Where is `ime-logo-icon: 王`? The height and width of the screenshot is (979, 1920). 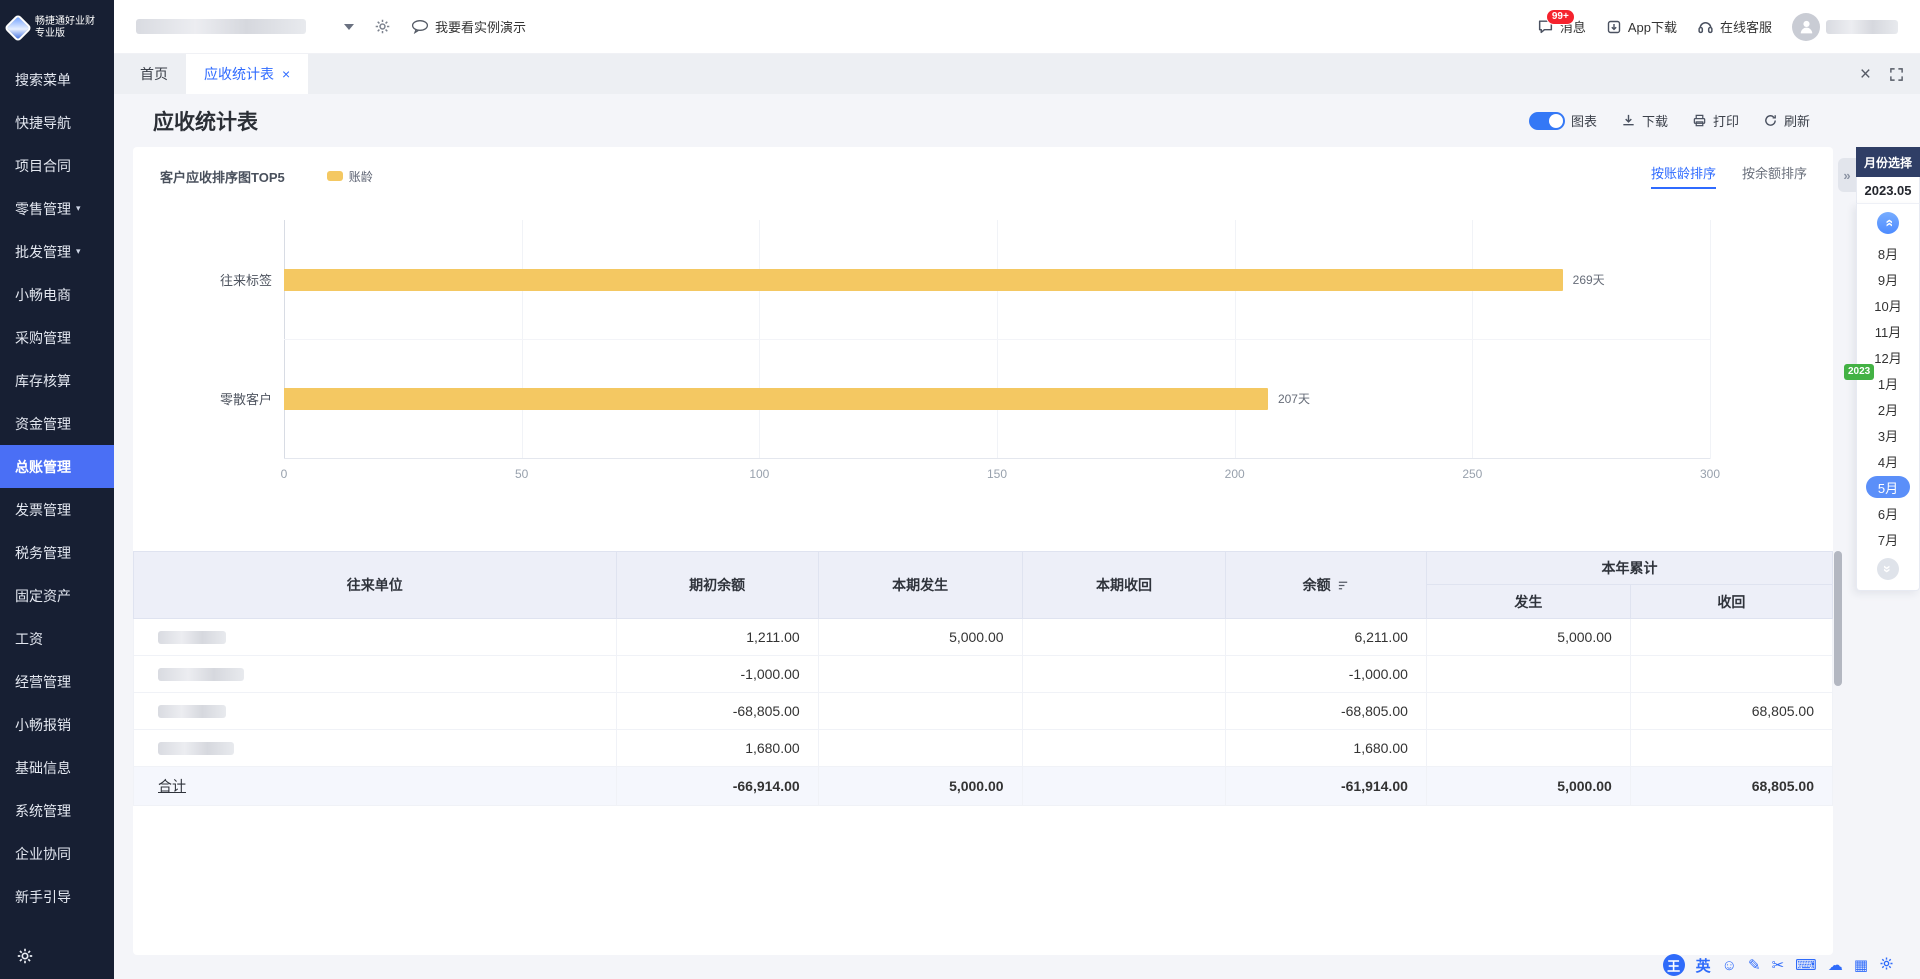 ime-logo-icon: 王 is located at coordinates (1673, 965).